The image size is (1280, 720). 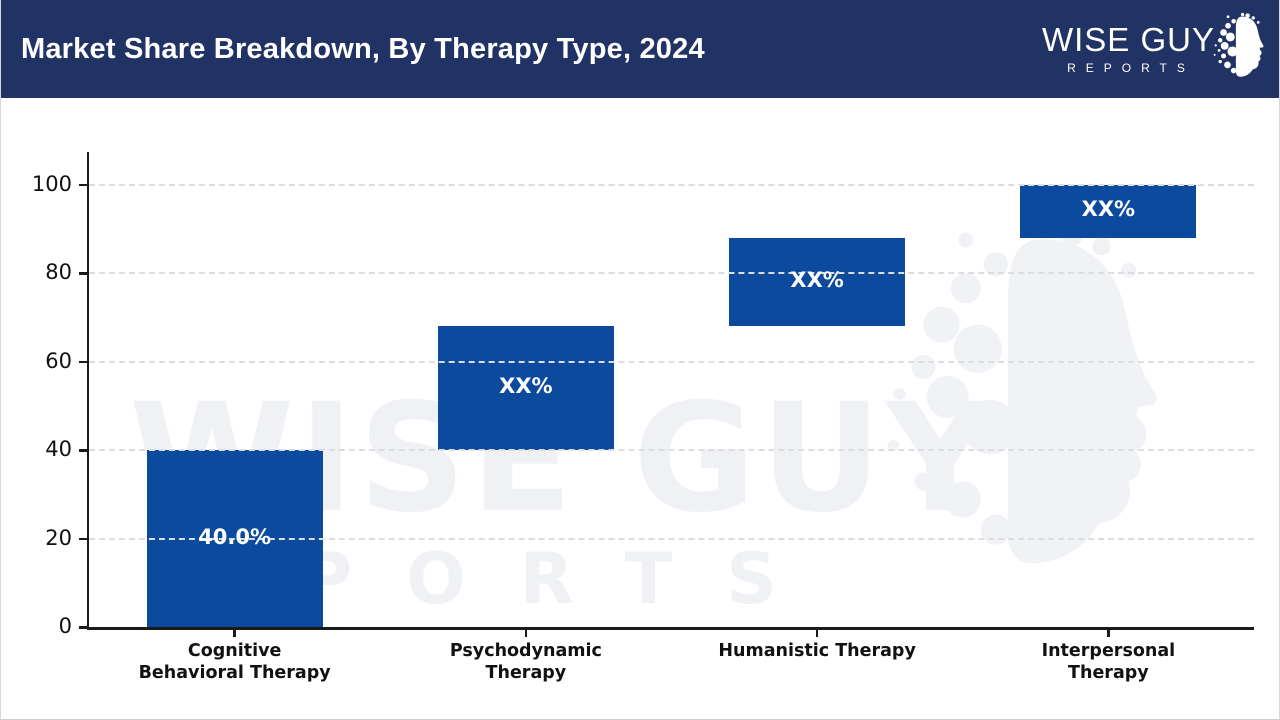 I want to click on category-label: Cognitive Behavioral Therapy, so click(x=234, y=662).